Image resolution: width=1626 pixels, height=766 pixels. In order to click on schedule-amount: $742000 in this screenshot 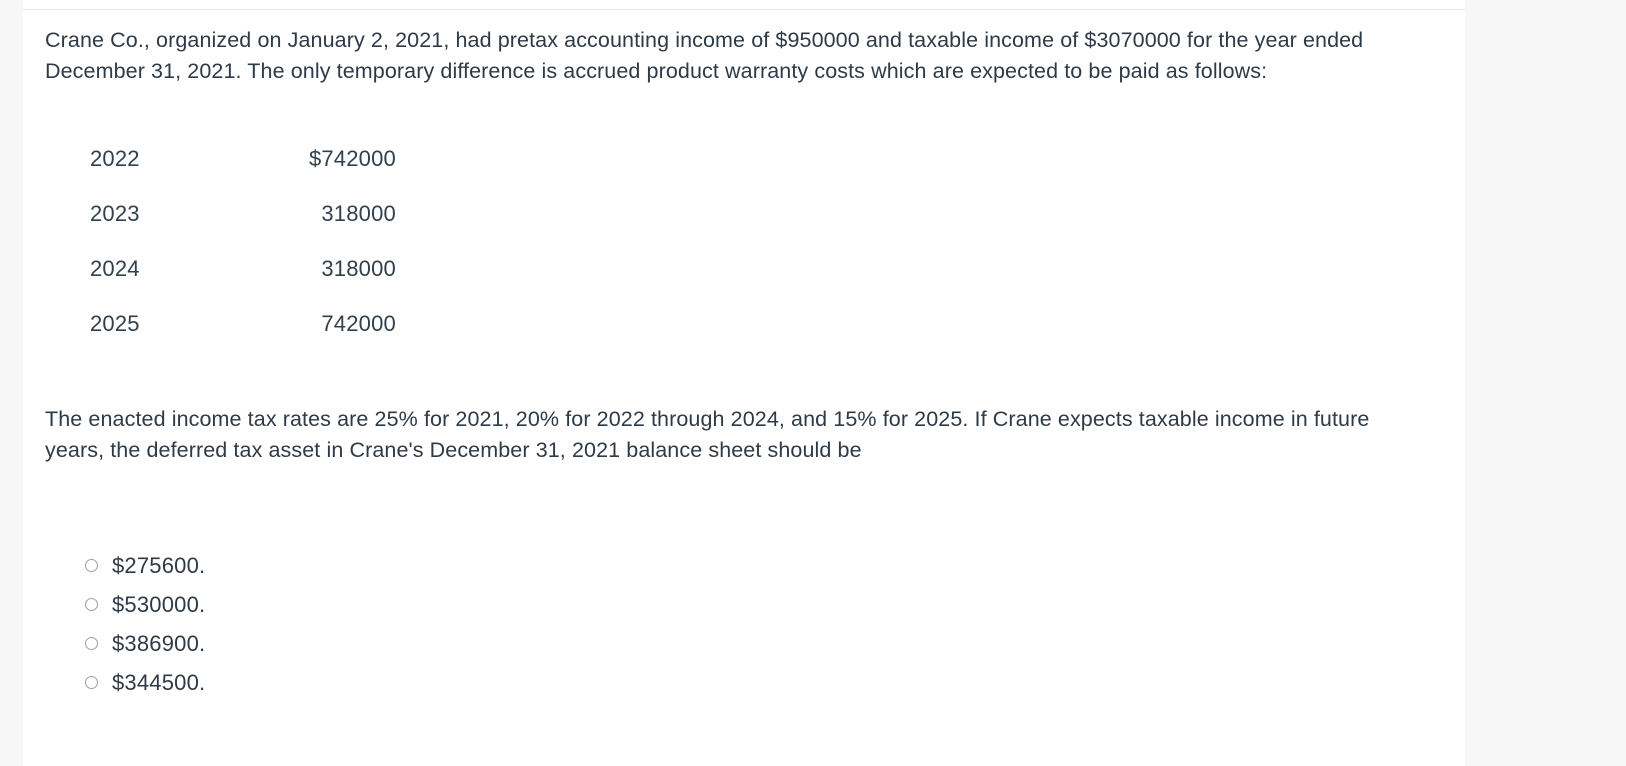, I will do `click(352, 158)`.